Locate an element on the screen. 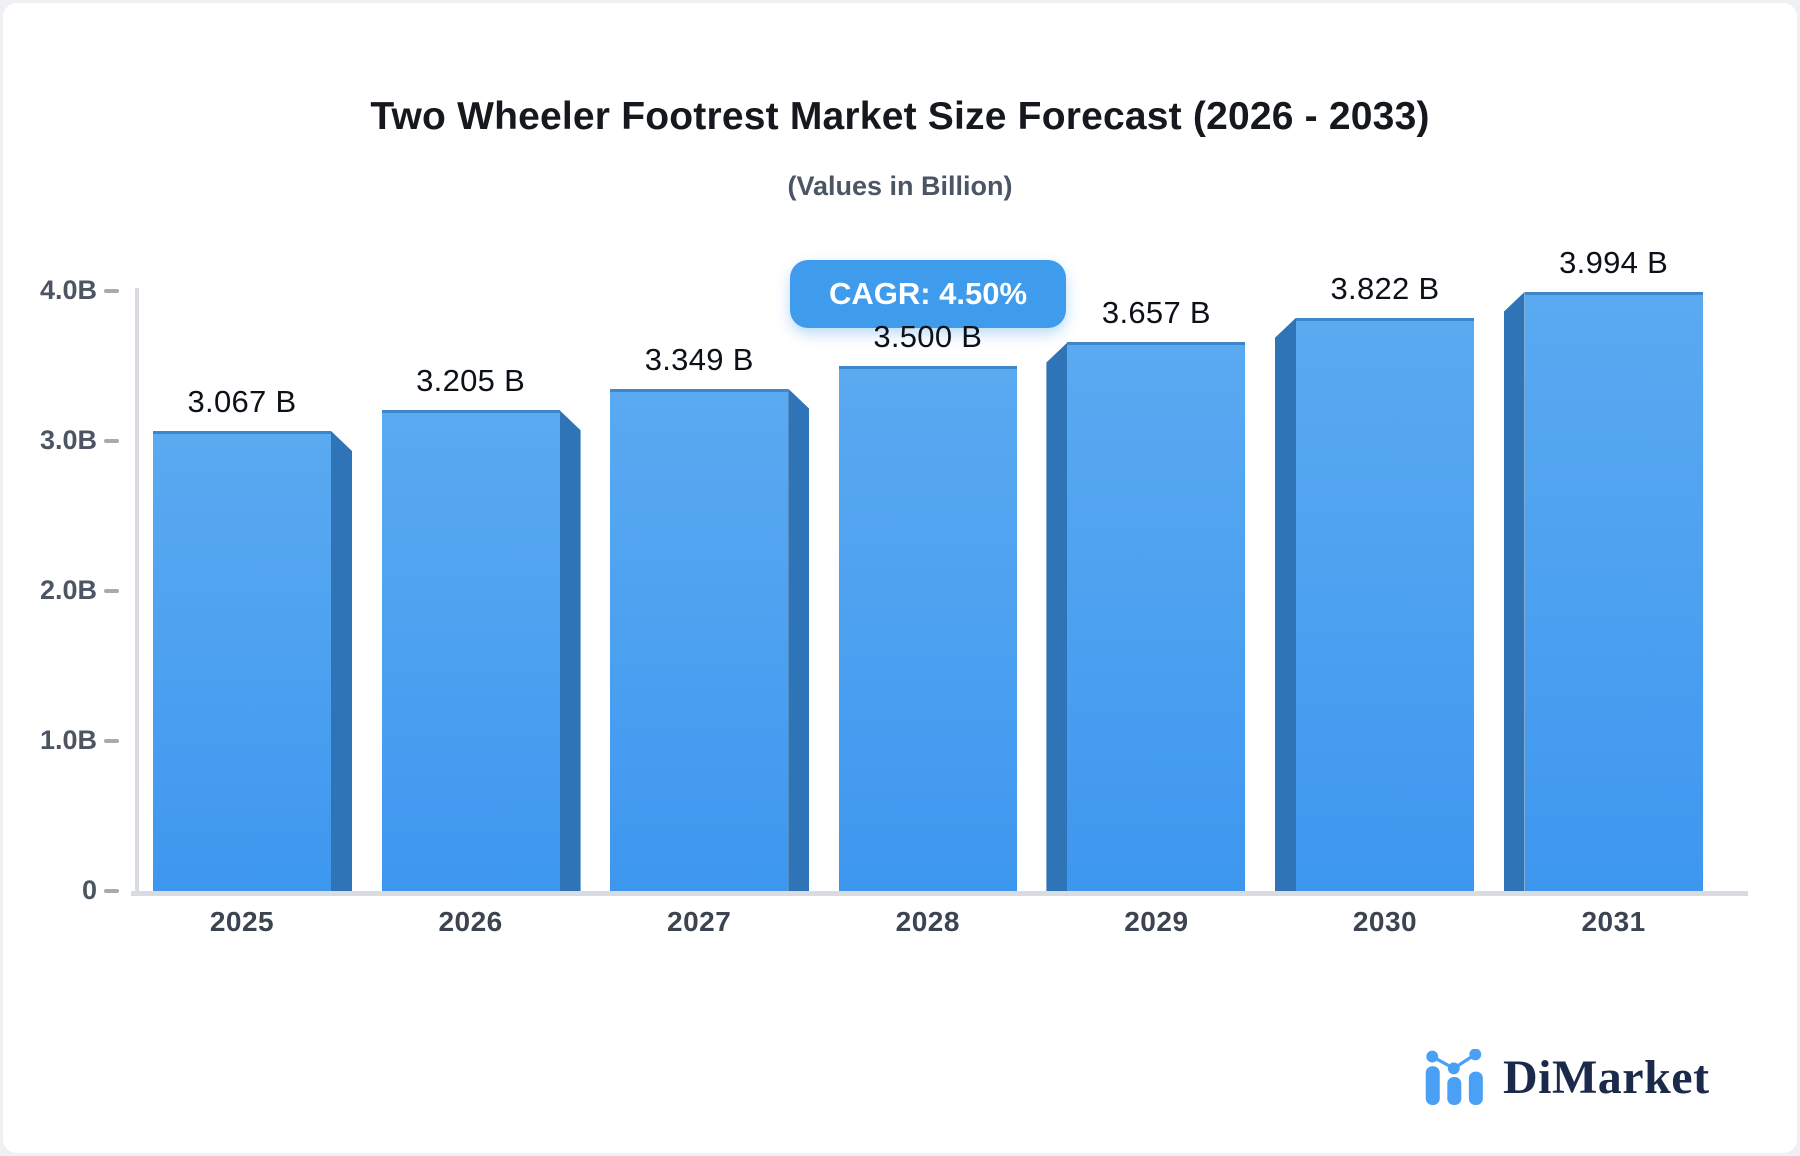 Image resolution: width=1800 pixels, height=1156 pixels. bar-value-label: 3.067 B is located at coordinates (242, 401).